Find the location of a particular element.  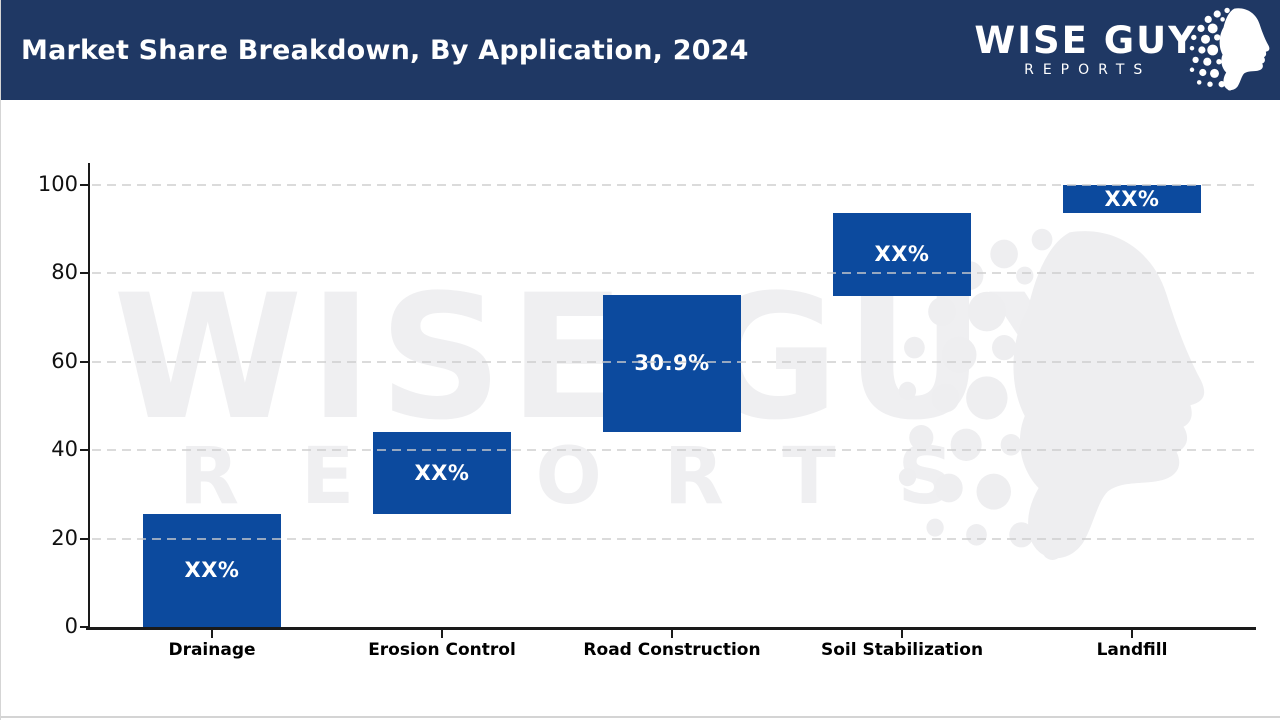

bar-value-label-road-construction: 30.9% is located at coordinates (672, 363).